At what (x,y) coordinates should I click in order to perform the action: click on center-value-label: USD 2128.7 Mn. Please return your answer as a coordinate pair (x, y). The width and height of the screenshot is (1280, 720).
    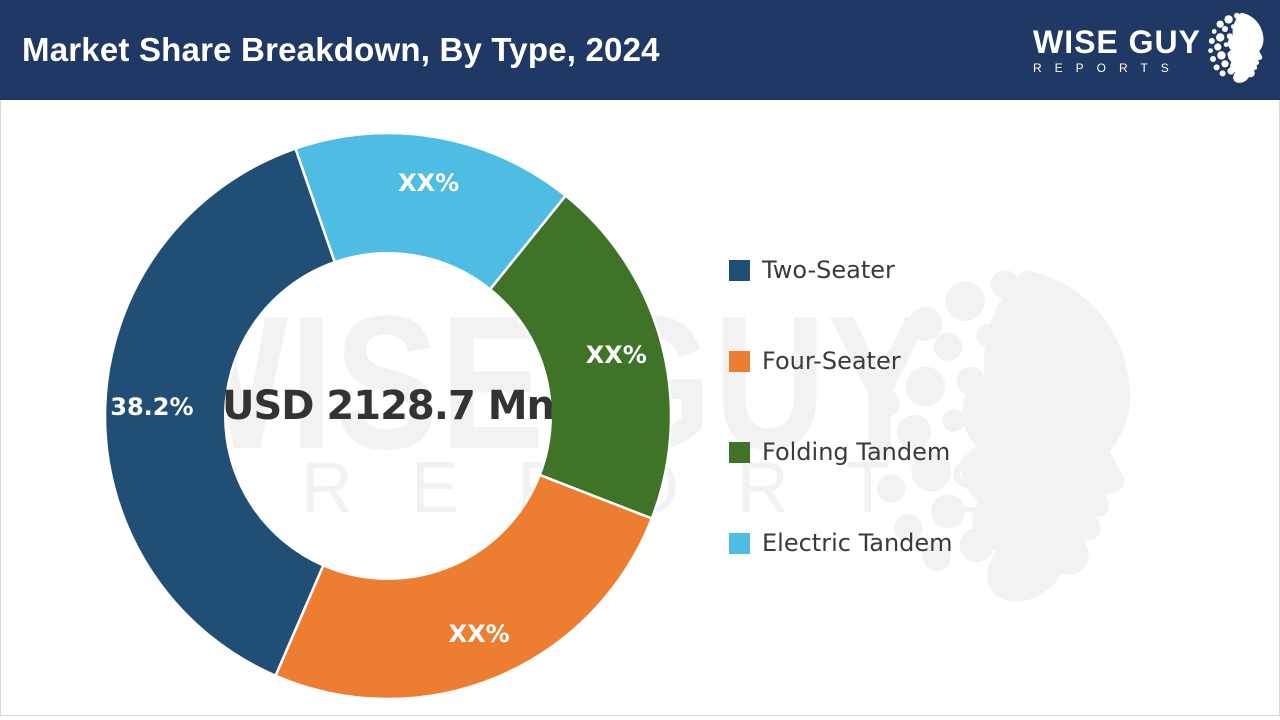
    Looking at the image, I should click on (388, 406).